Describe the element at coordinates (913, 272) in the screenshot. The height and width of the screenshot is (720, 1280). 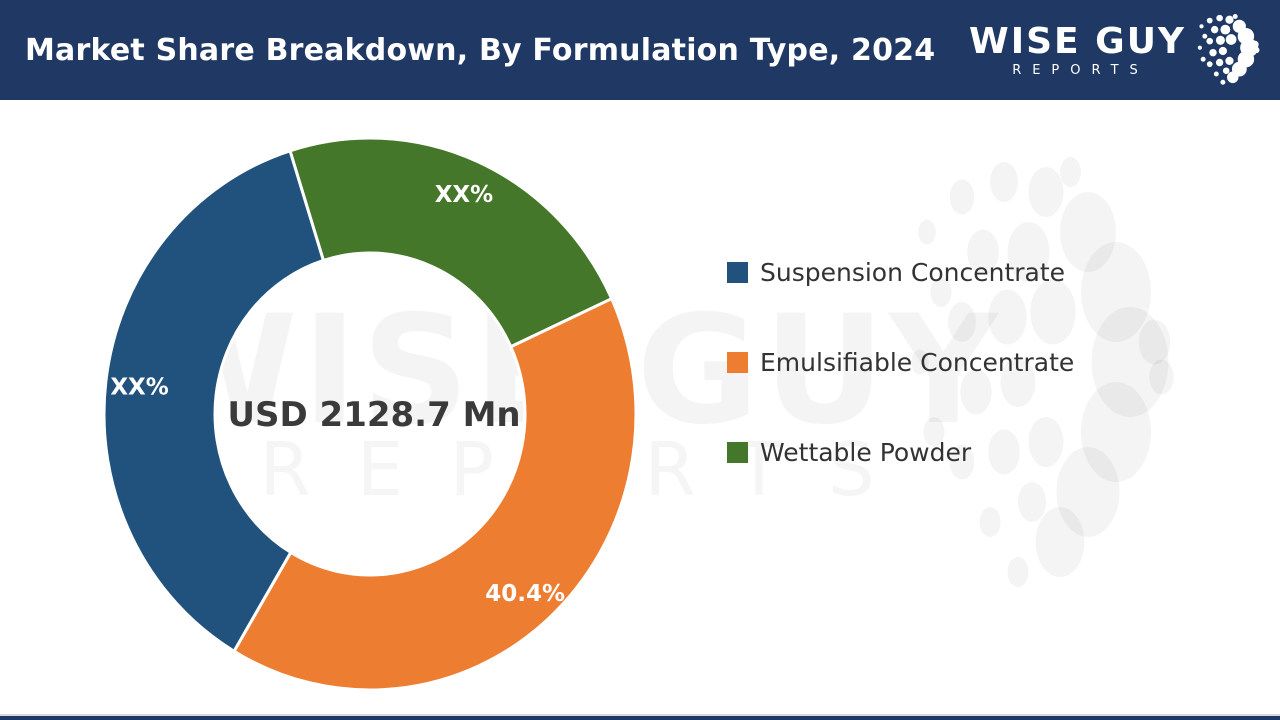
I see `legend-label: Suspension Concentrate` at that location.